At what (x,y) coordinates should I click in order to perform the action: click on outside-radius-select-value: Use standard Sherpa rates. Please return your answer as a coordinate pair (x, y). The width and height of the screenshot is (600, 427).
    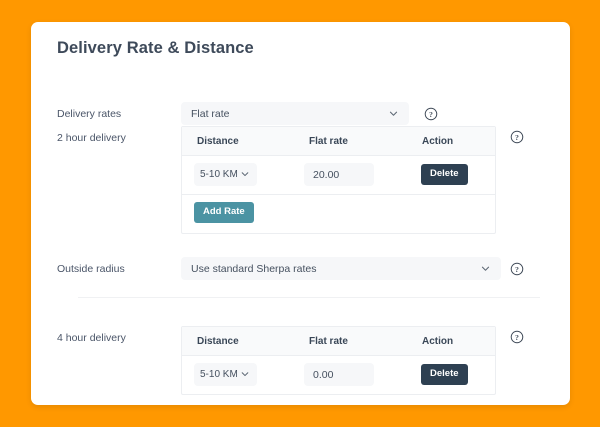
    Looking at the image, I should click on (254, 268).